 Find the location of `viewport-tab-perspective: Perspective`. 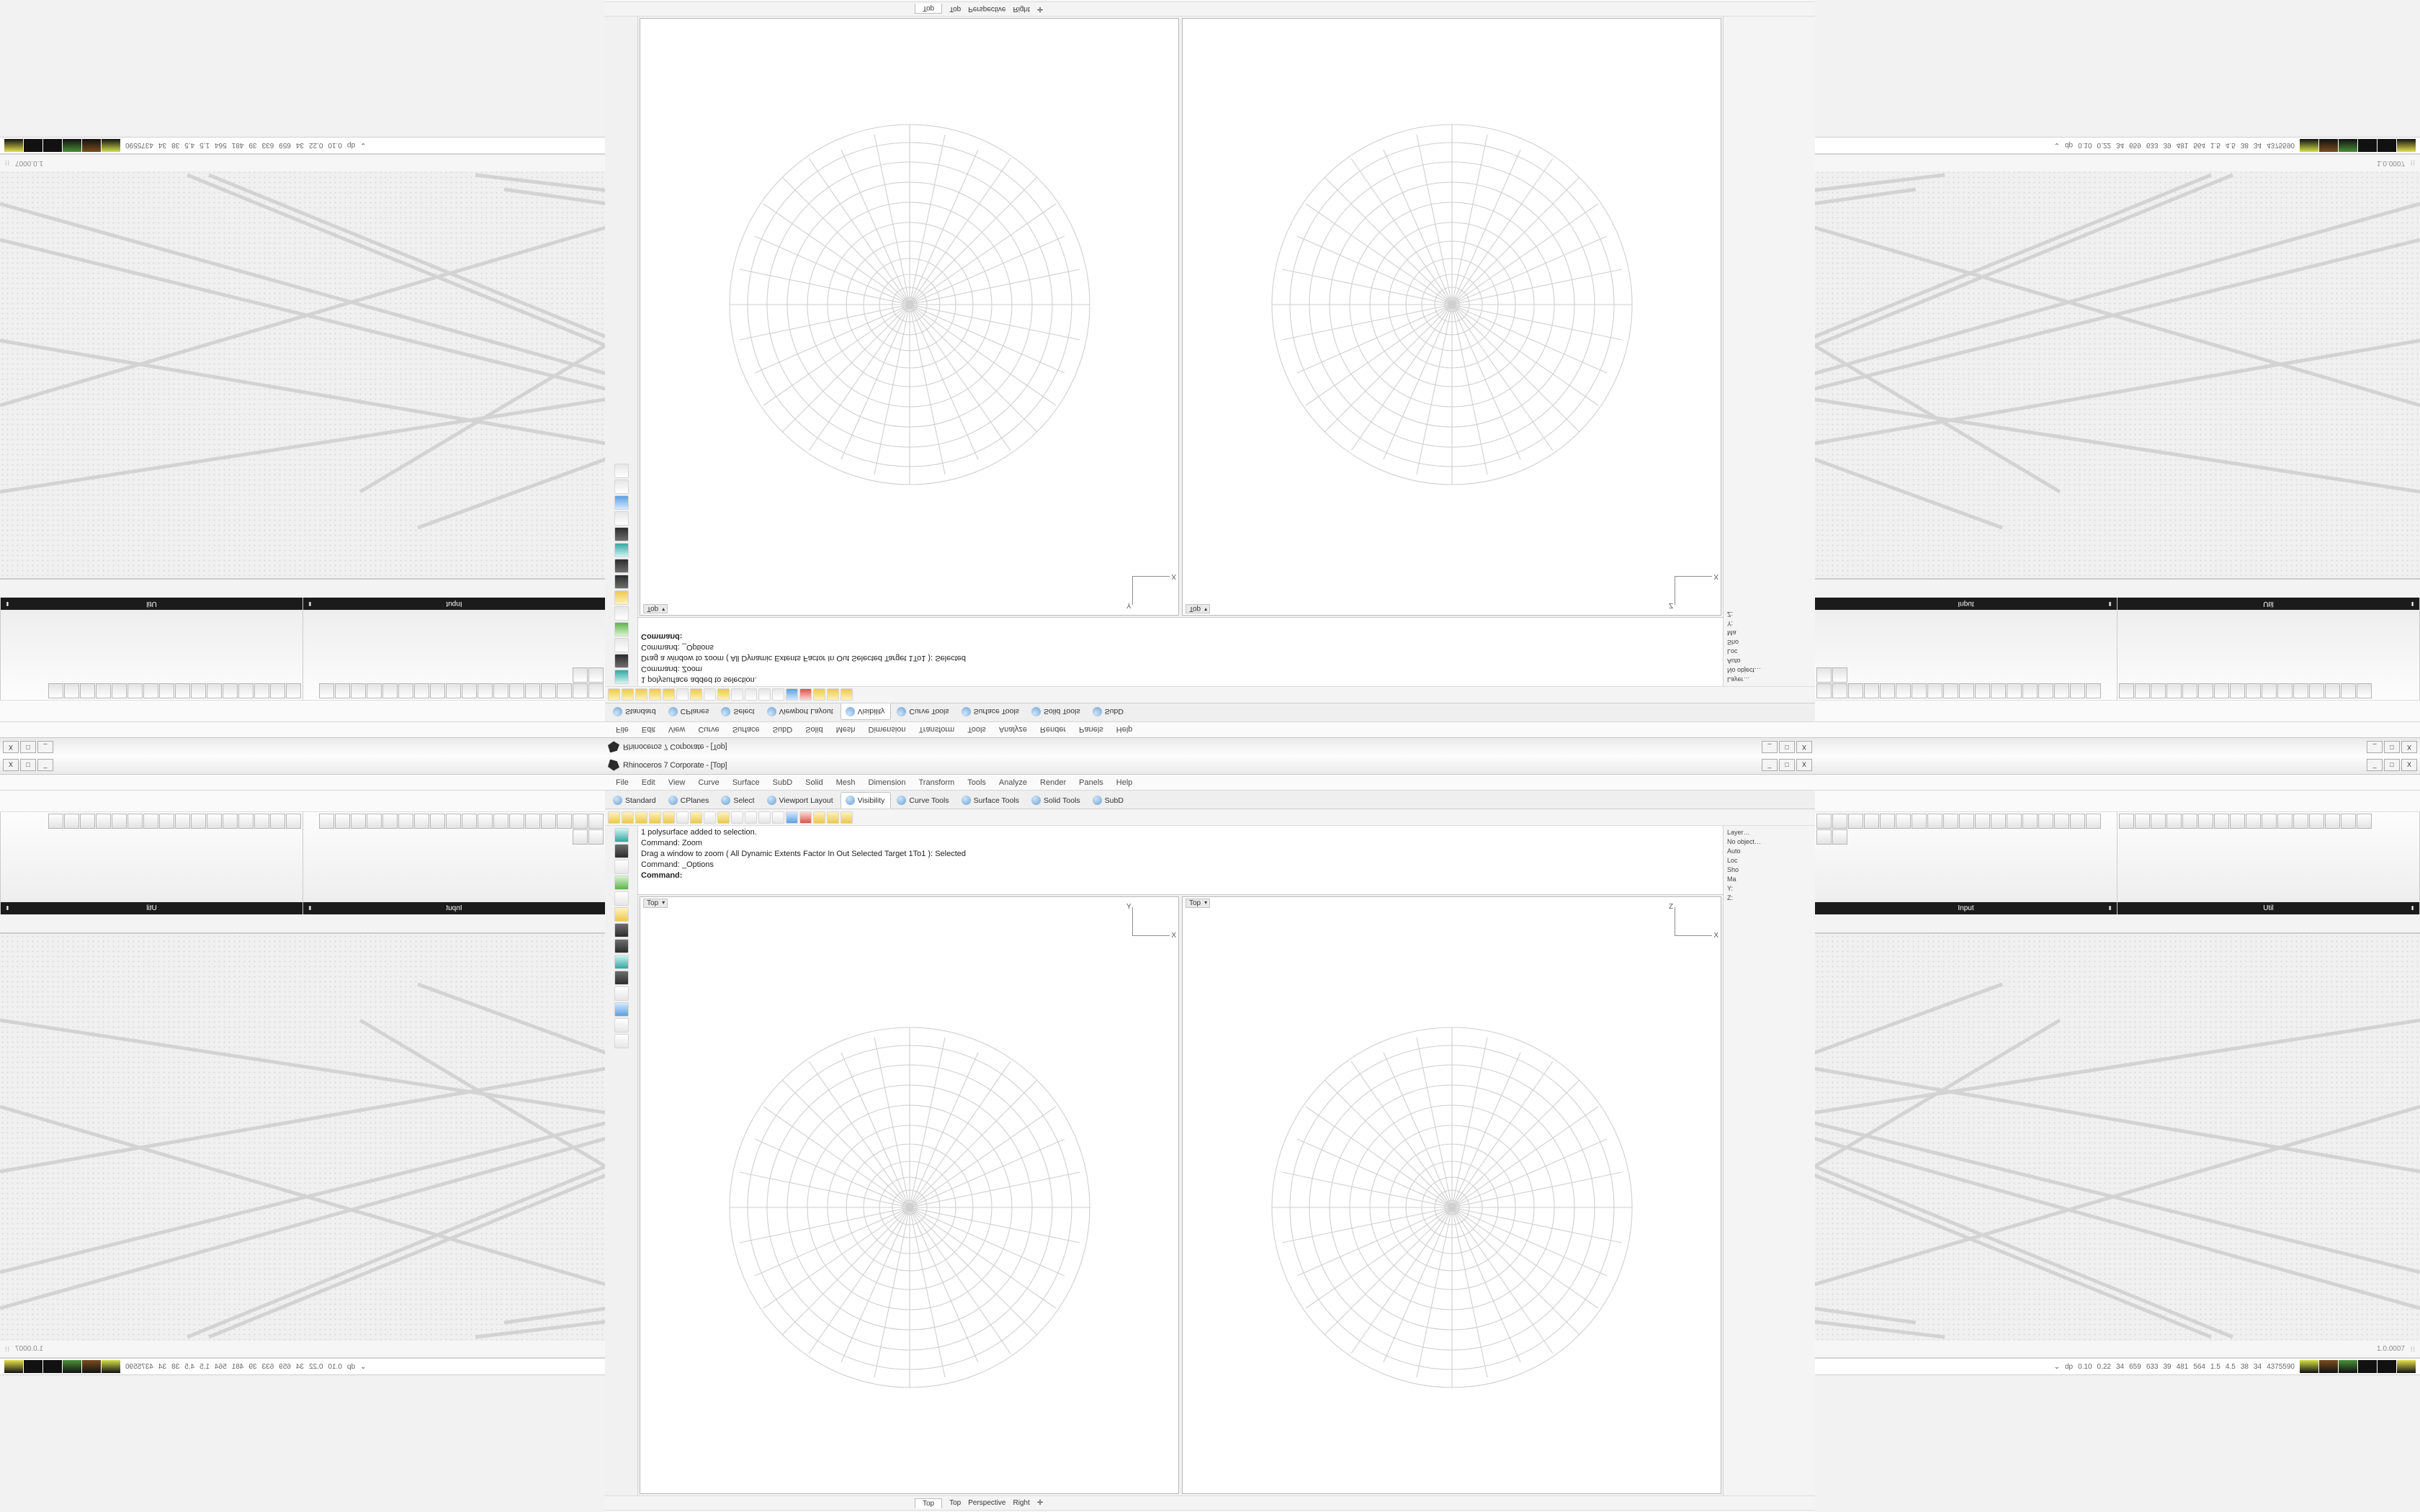

viewport-tab-perspective: Perspective is located at coordinates (987, 9).